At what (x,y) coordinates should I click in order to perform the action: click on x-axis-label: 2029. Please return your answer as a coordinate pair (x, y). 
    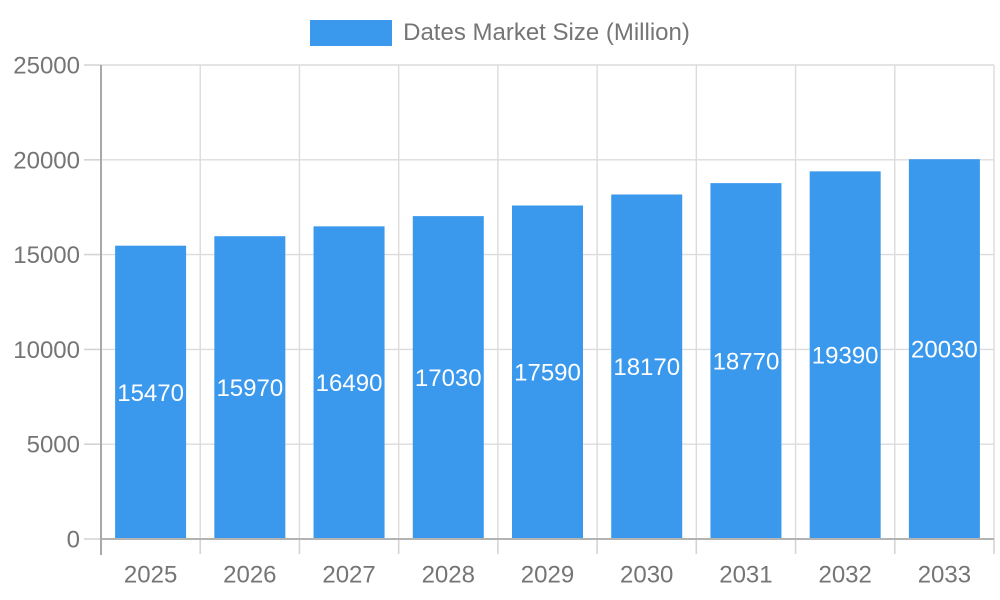
    Looking at the image, I should click on (547, 575).